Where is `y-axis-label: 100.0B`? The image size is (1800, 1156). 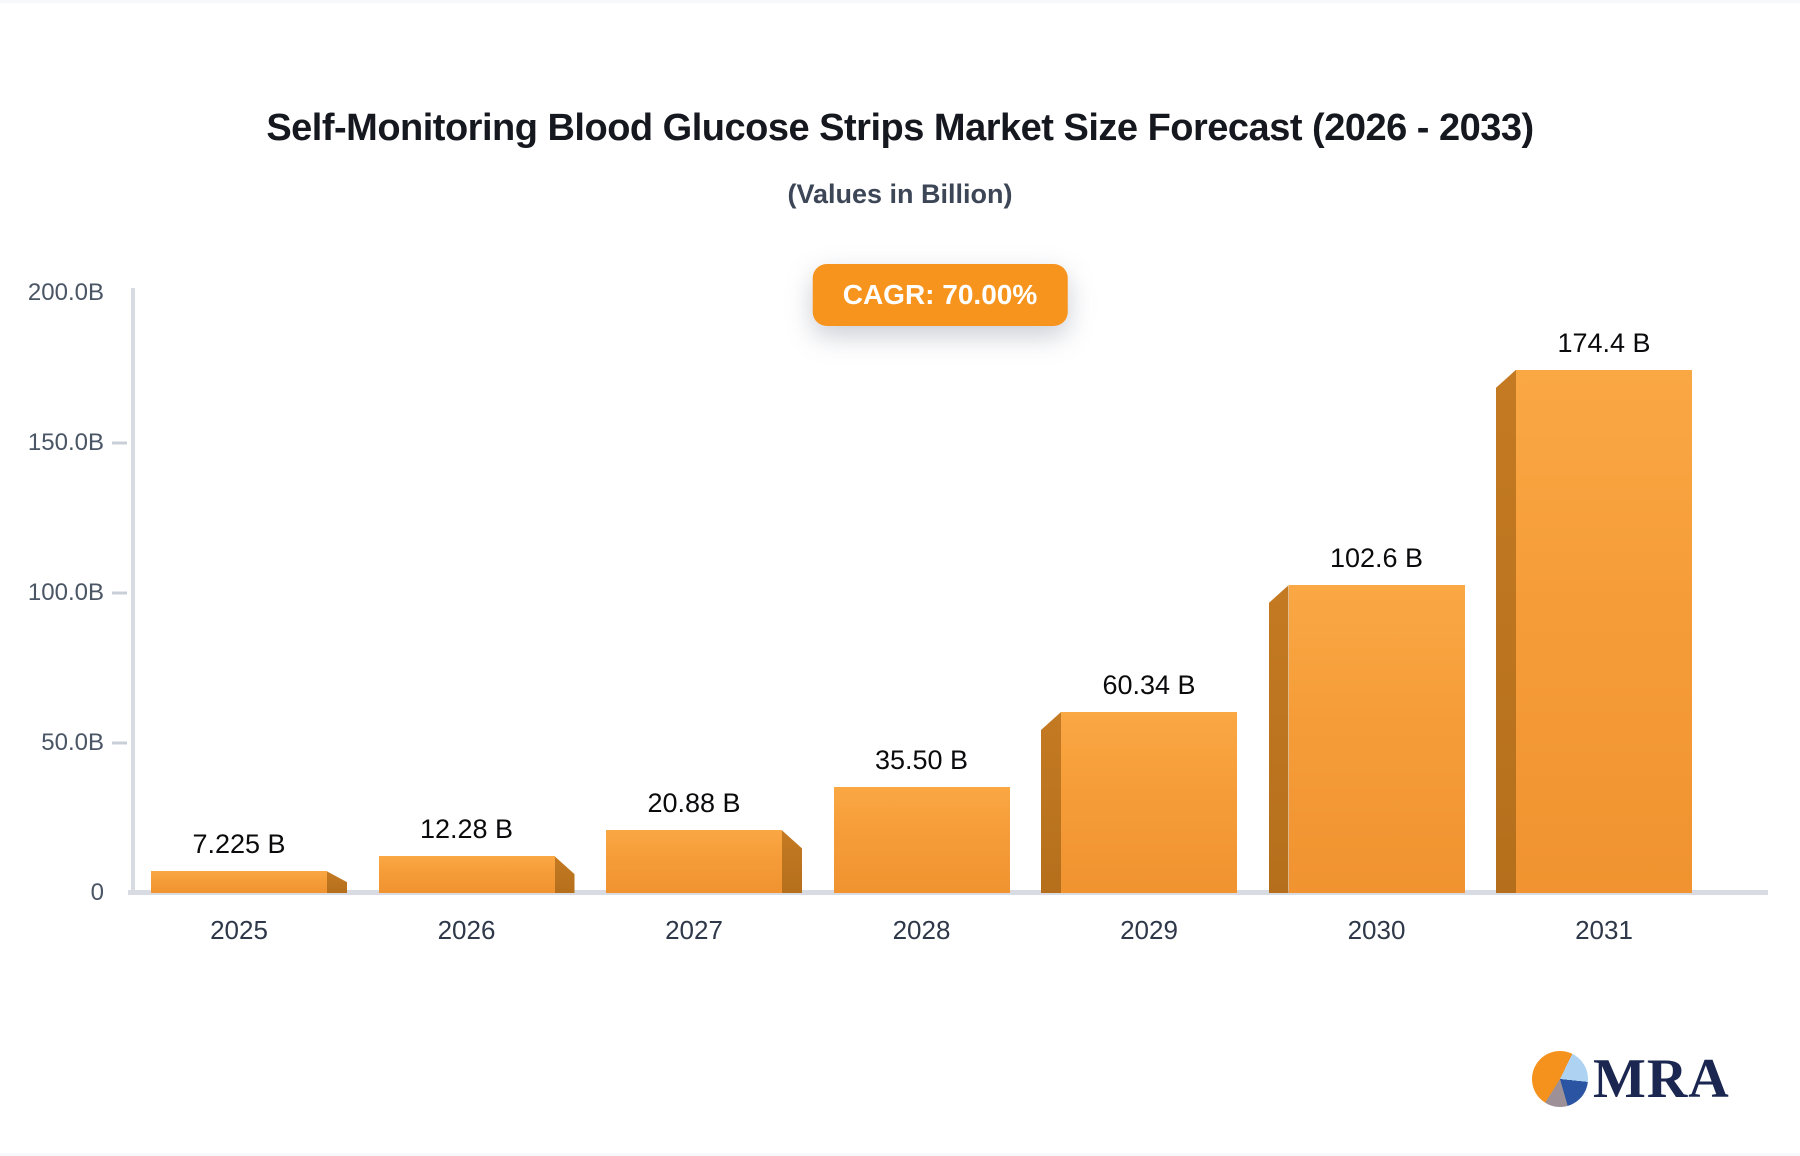 y-axis-label: 100.0B is located at coordinates (65, 592).